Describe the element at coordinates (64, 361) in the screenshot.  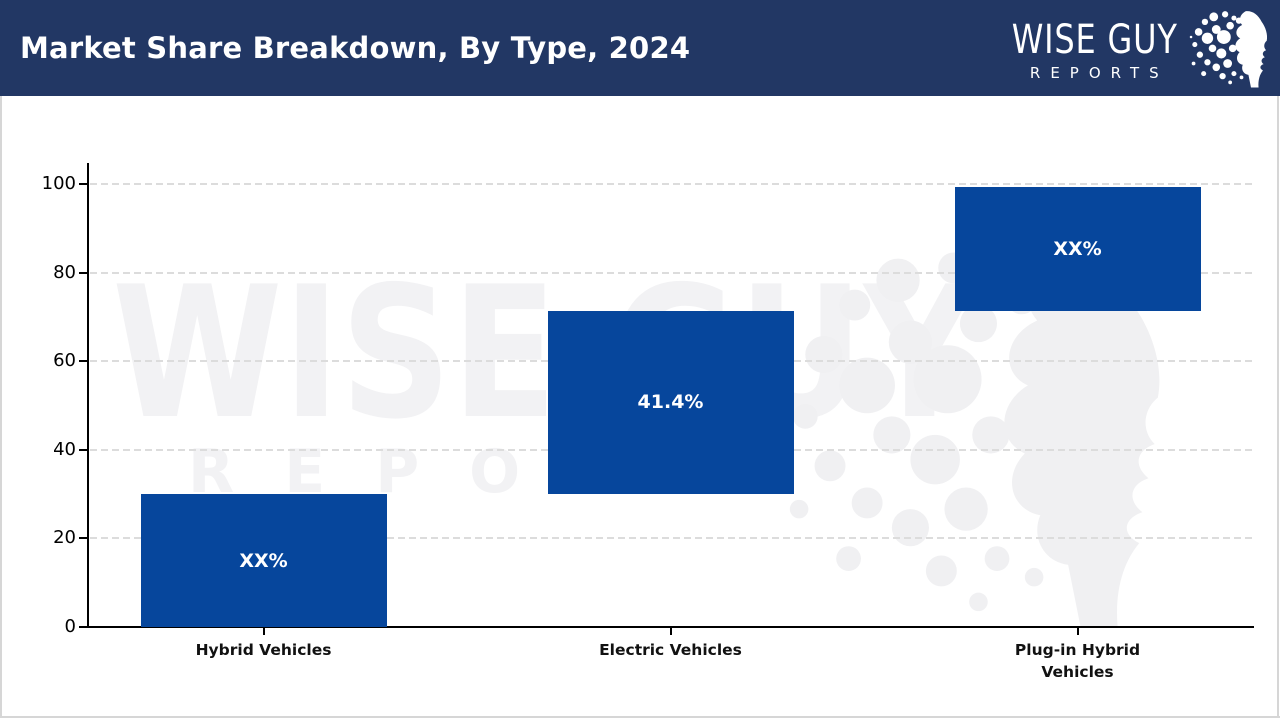
I see `y-tick-label: 60` at that location.